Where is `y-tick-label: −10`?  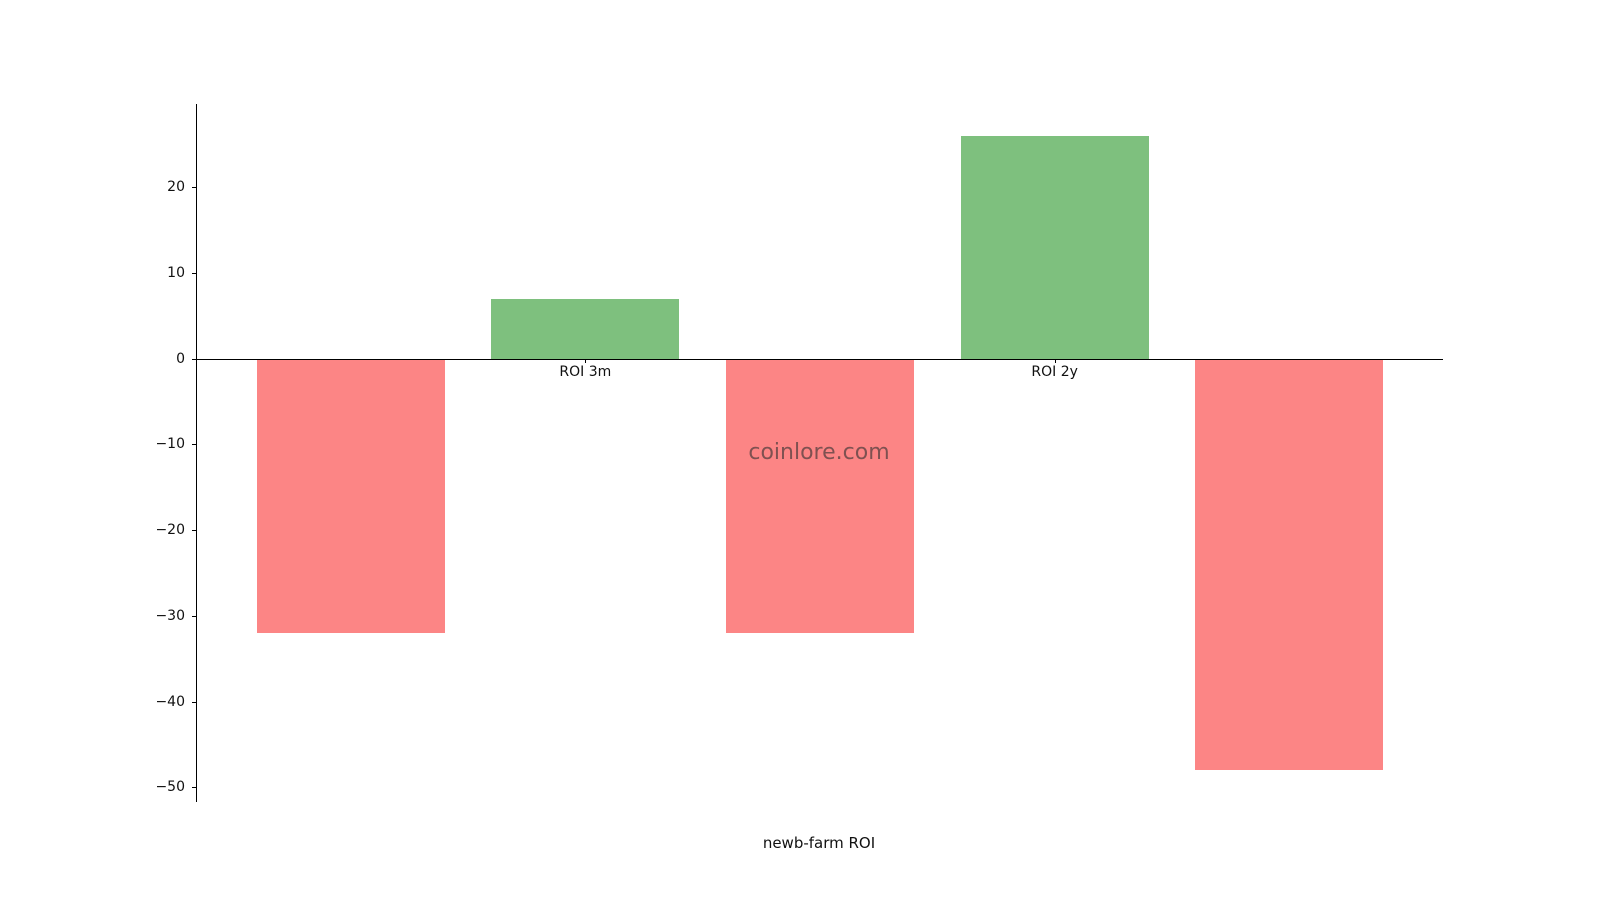 y-tick-label: −10 is located at coordinates (170, 444).